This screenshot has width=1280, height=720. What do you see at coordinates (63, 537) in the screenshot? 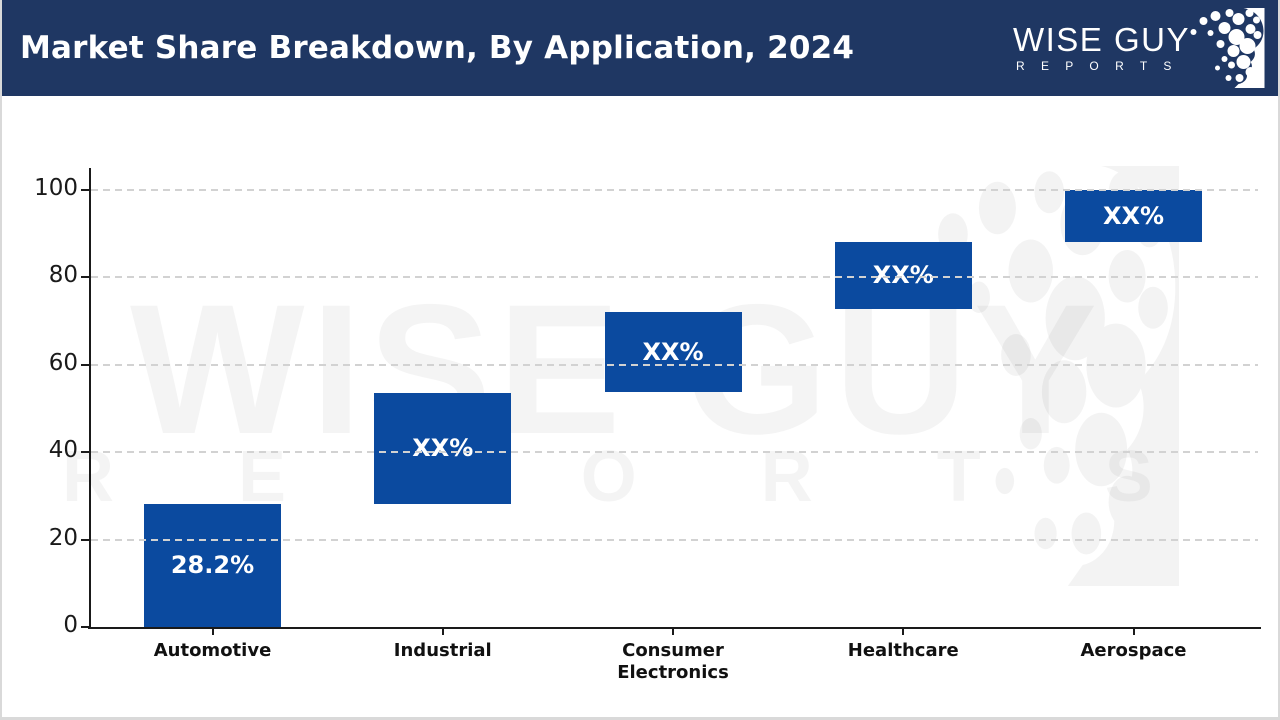
I see `y-axis-tick-label: 20` at bounding box center [63, 537].